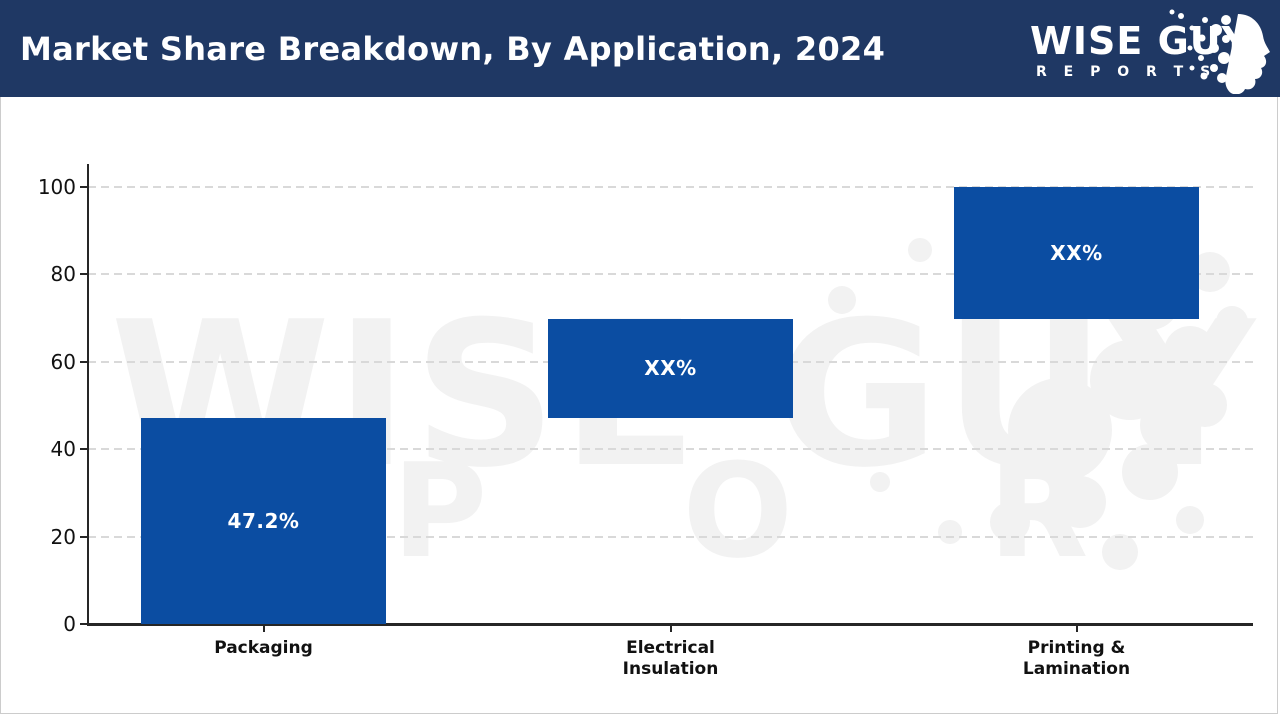 The width and height of the screenshot is (1280, 720). I want to click on bar-value-label-printing-lamination: XX%, so click(1076, 252).